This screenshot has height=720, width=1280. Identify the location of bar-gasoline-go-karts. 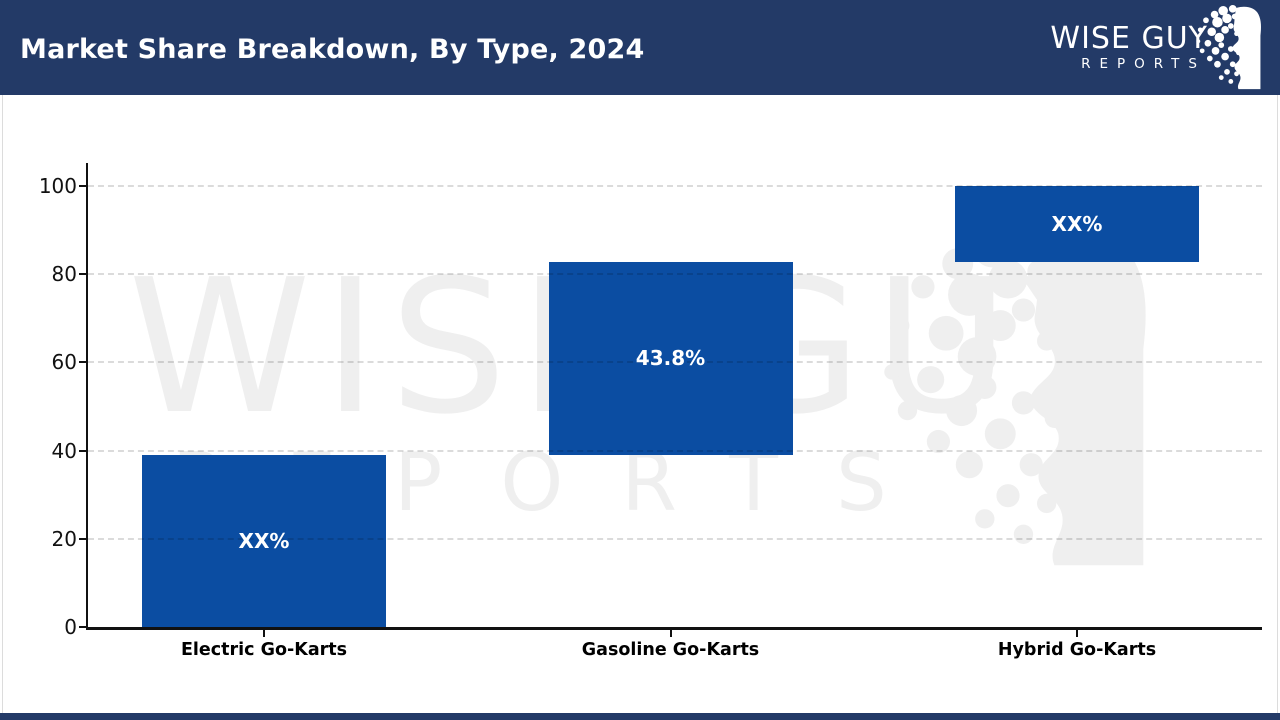
(670, 358).